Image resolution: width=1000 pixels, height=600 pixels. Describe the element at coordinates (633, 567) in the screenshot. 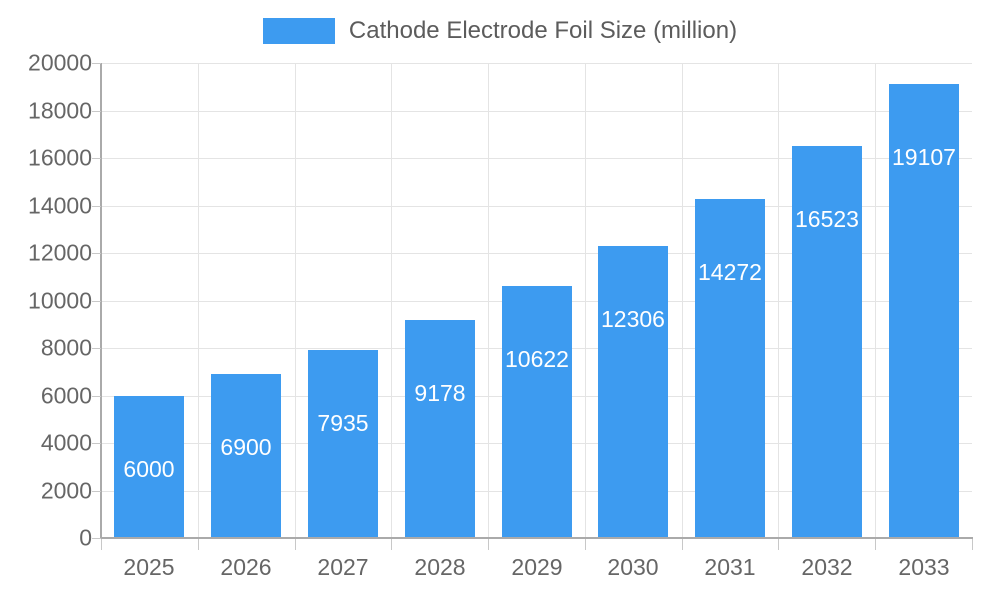

I see `x-axis-tick-label: 2030` at that location.